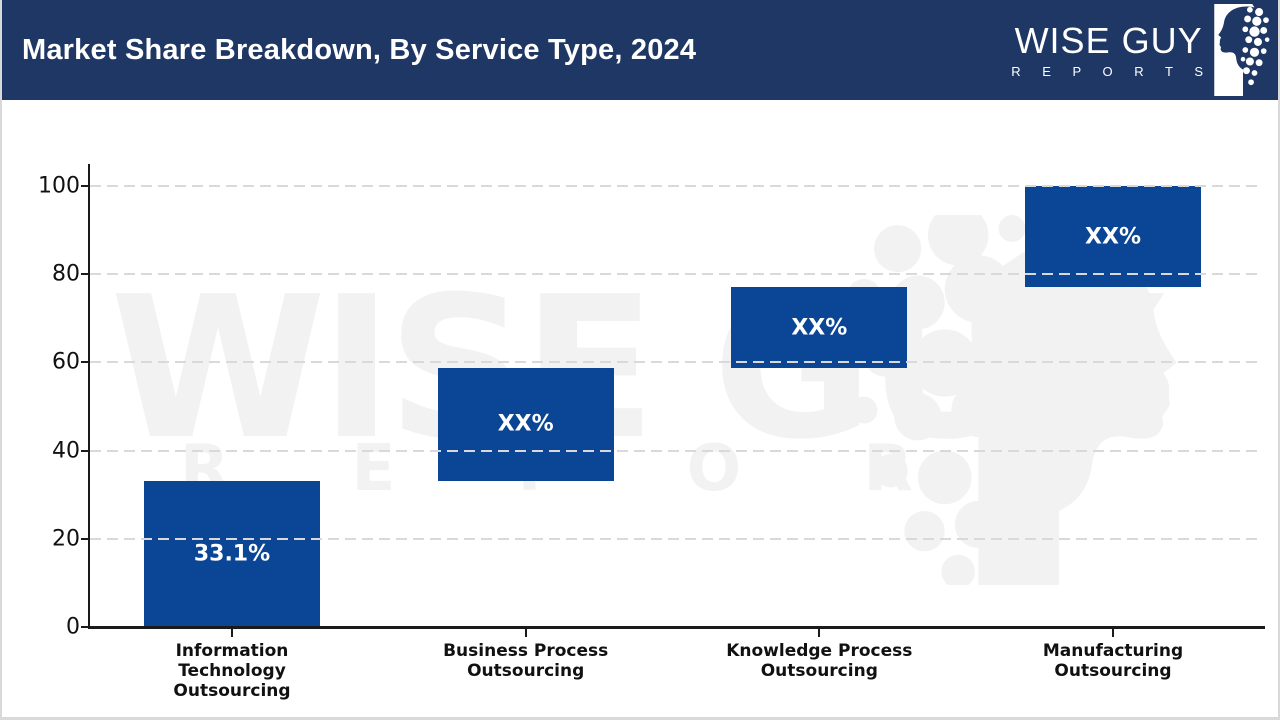 This screenshot has height=720, width=1280. I want to click on y-tick-label: 100, so click(59, 186).